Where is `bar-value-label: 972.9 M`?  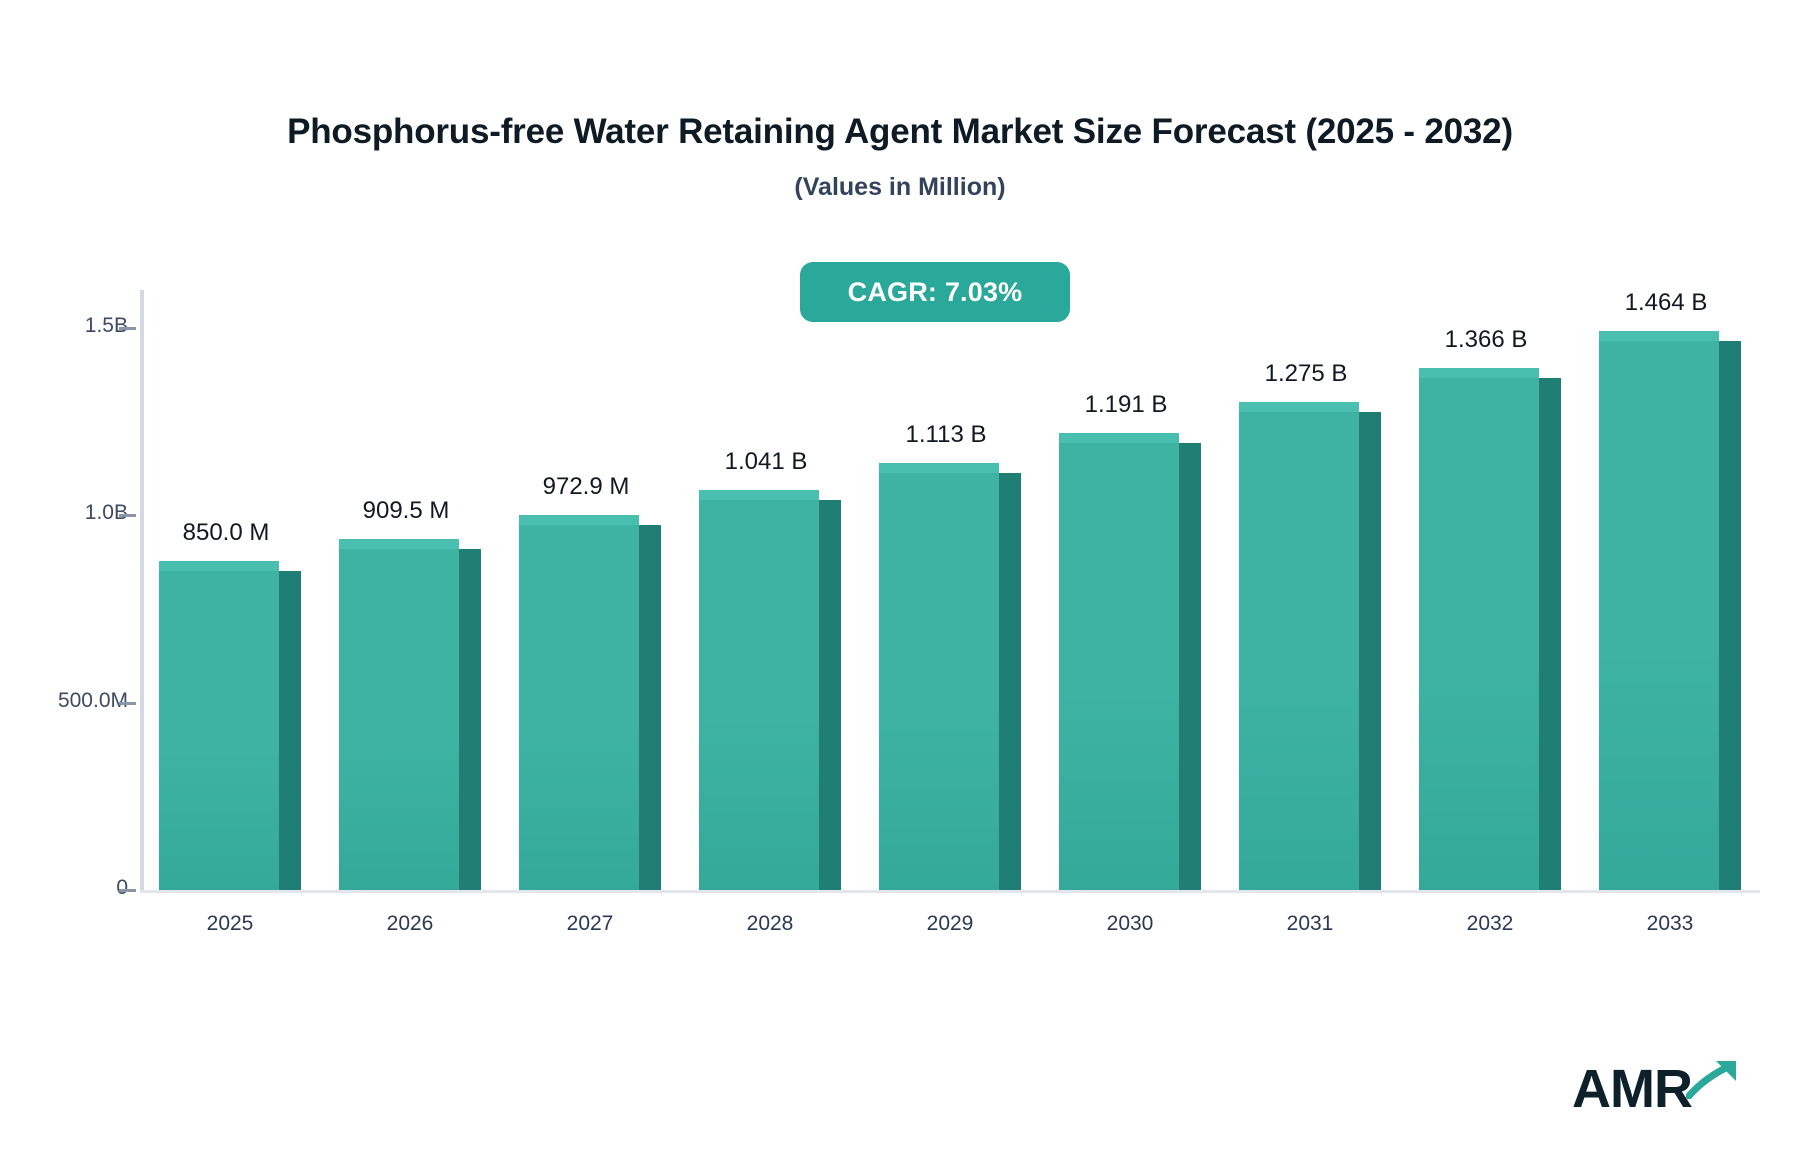
bar-value-label: 972.9 M is located at coordinates (586, 487).